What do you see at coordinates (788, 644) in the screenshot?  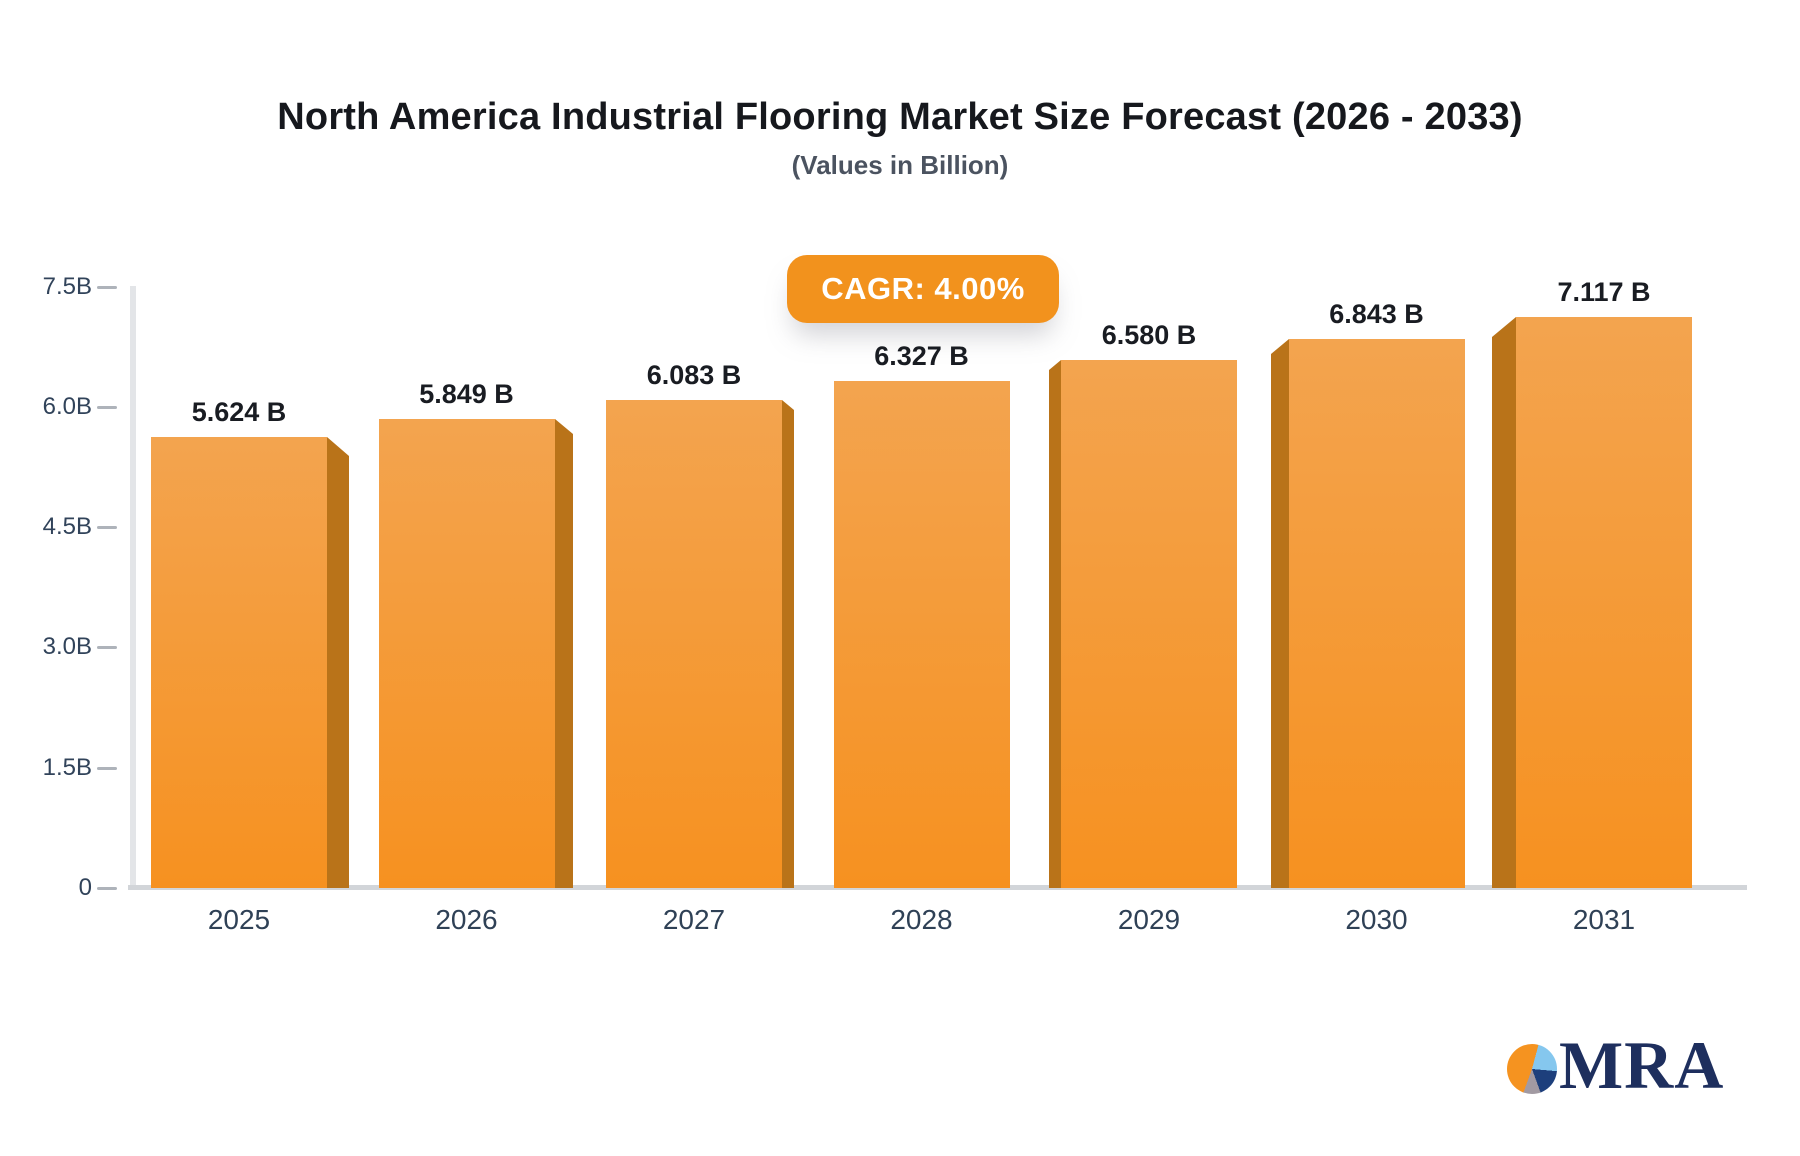 I see `bar-2027-side-face` at bounding box center [788, 644].